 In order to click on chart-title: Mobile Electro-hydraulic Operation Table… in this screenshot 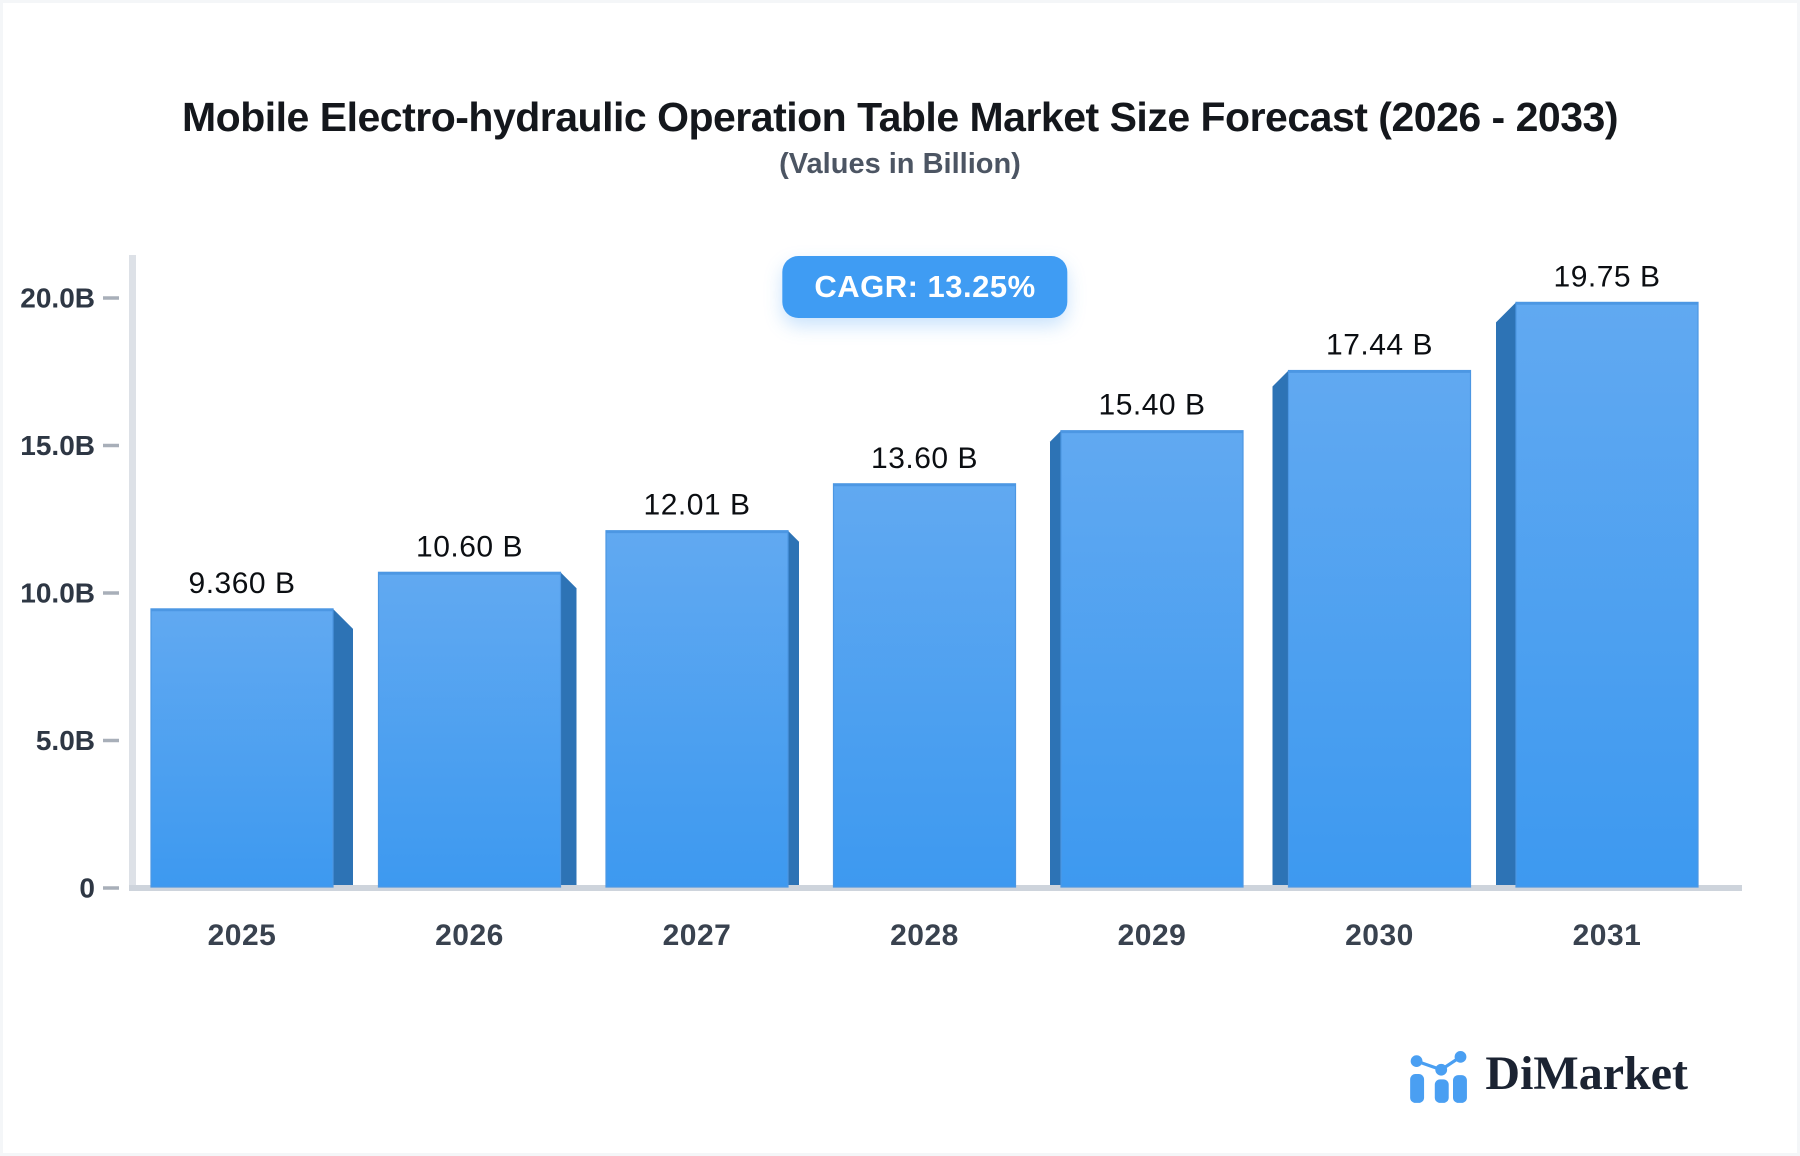, I will do `click(900, 117)`.